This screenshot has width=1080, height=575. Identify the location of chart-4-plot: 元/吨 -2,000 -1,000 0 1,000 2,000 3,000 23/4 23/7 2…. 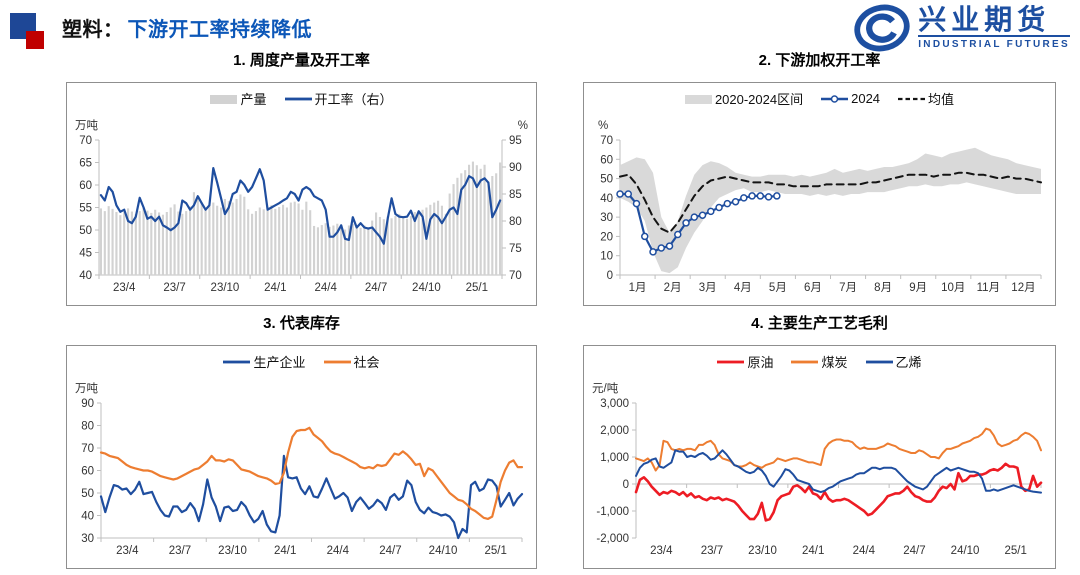
(817, 469).